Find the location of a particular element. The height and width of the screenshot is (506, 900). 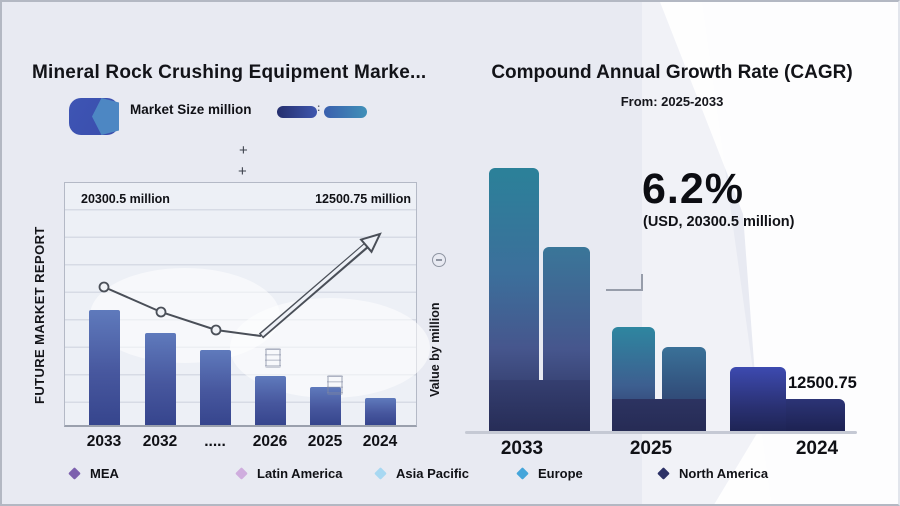

bar-2032 is located at coordinates (160, 379).